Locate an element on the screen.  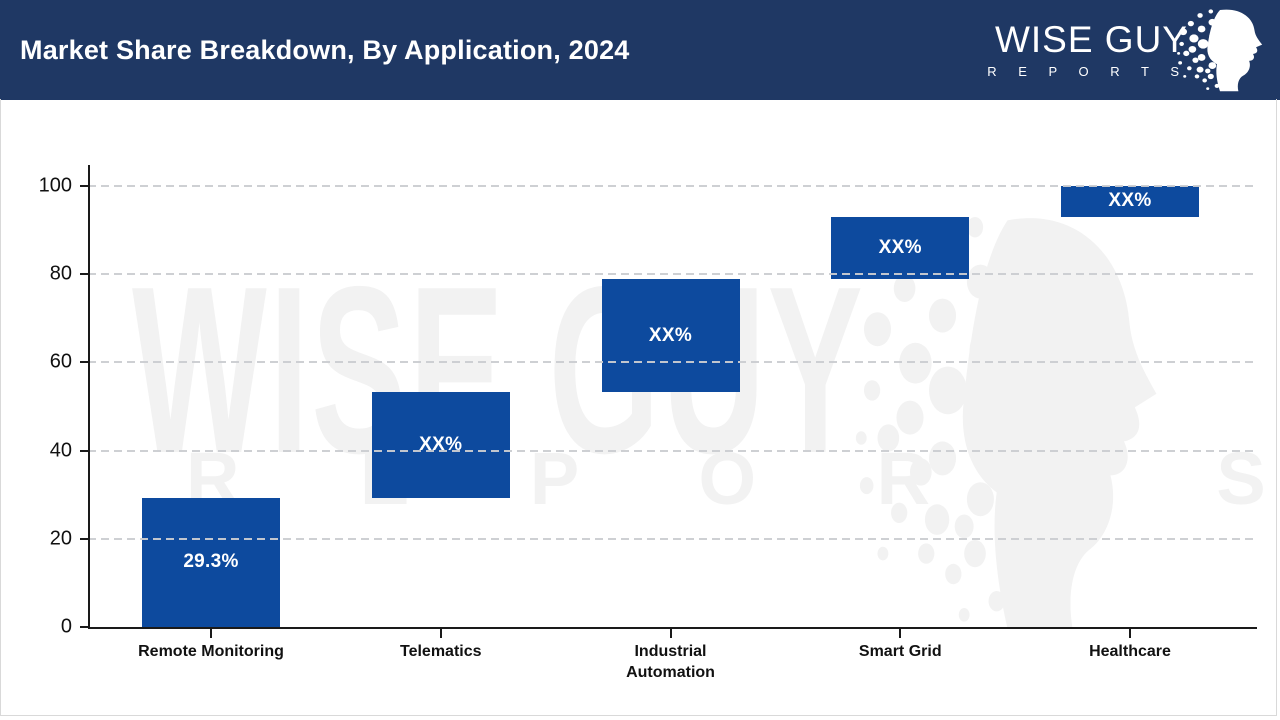
logo-text: WISE GUY R E P O R T S is located at coordinates (1085, 50).